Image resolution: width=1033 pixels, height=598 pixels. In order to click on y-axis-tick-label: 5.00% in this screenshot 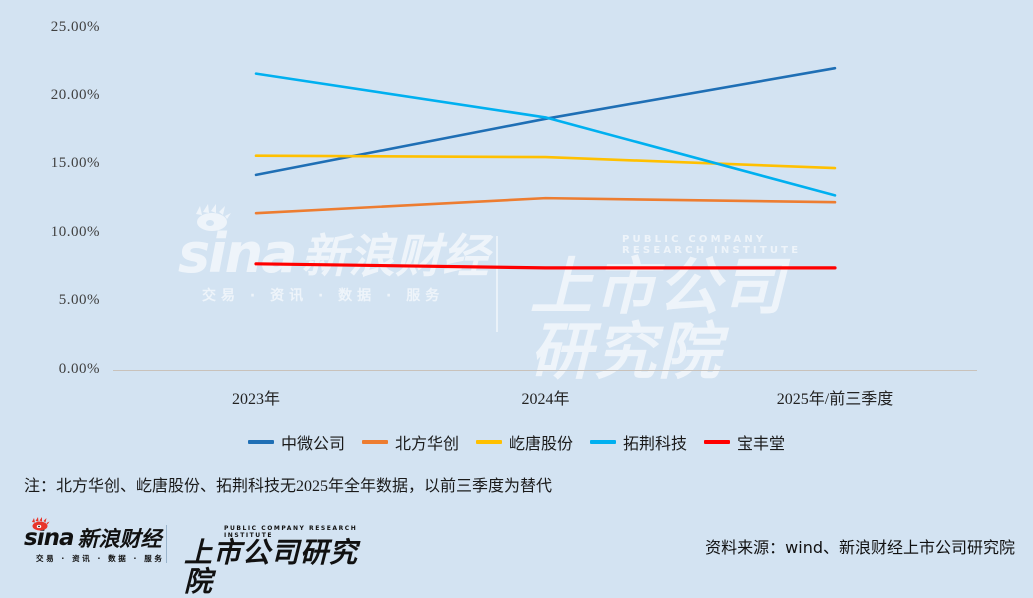, I will do `click(79, 300)`.